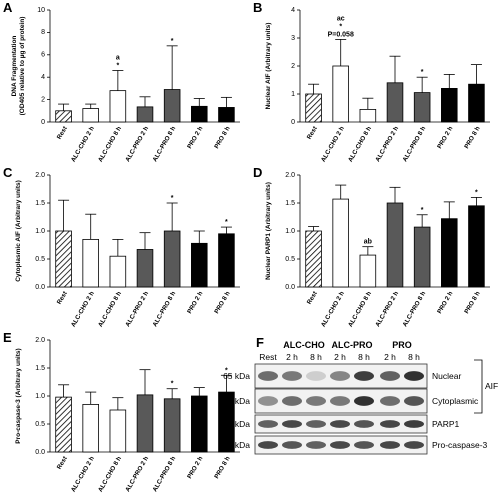 This screenshot has height=493, width=500. I want to click on y-tick-label: 10, so click(41, 10).